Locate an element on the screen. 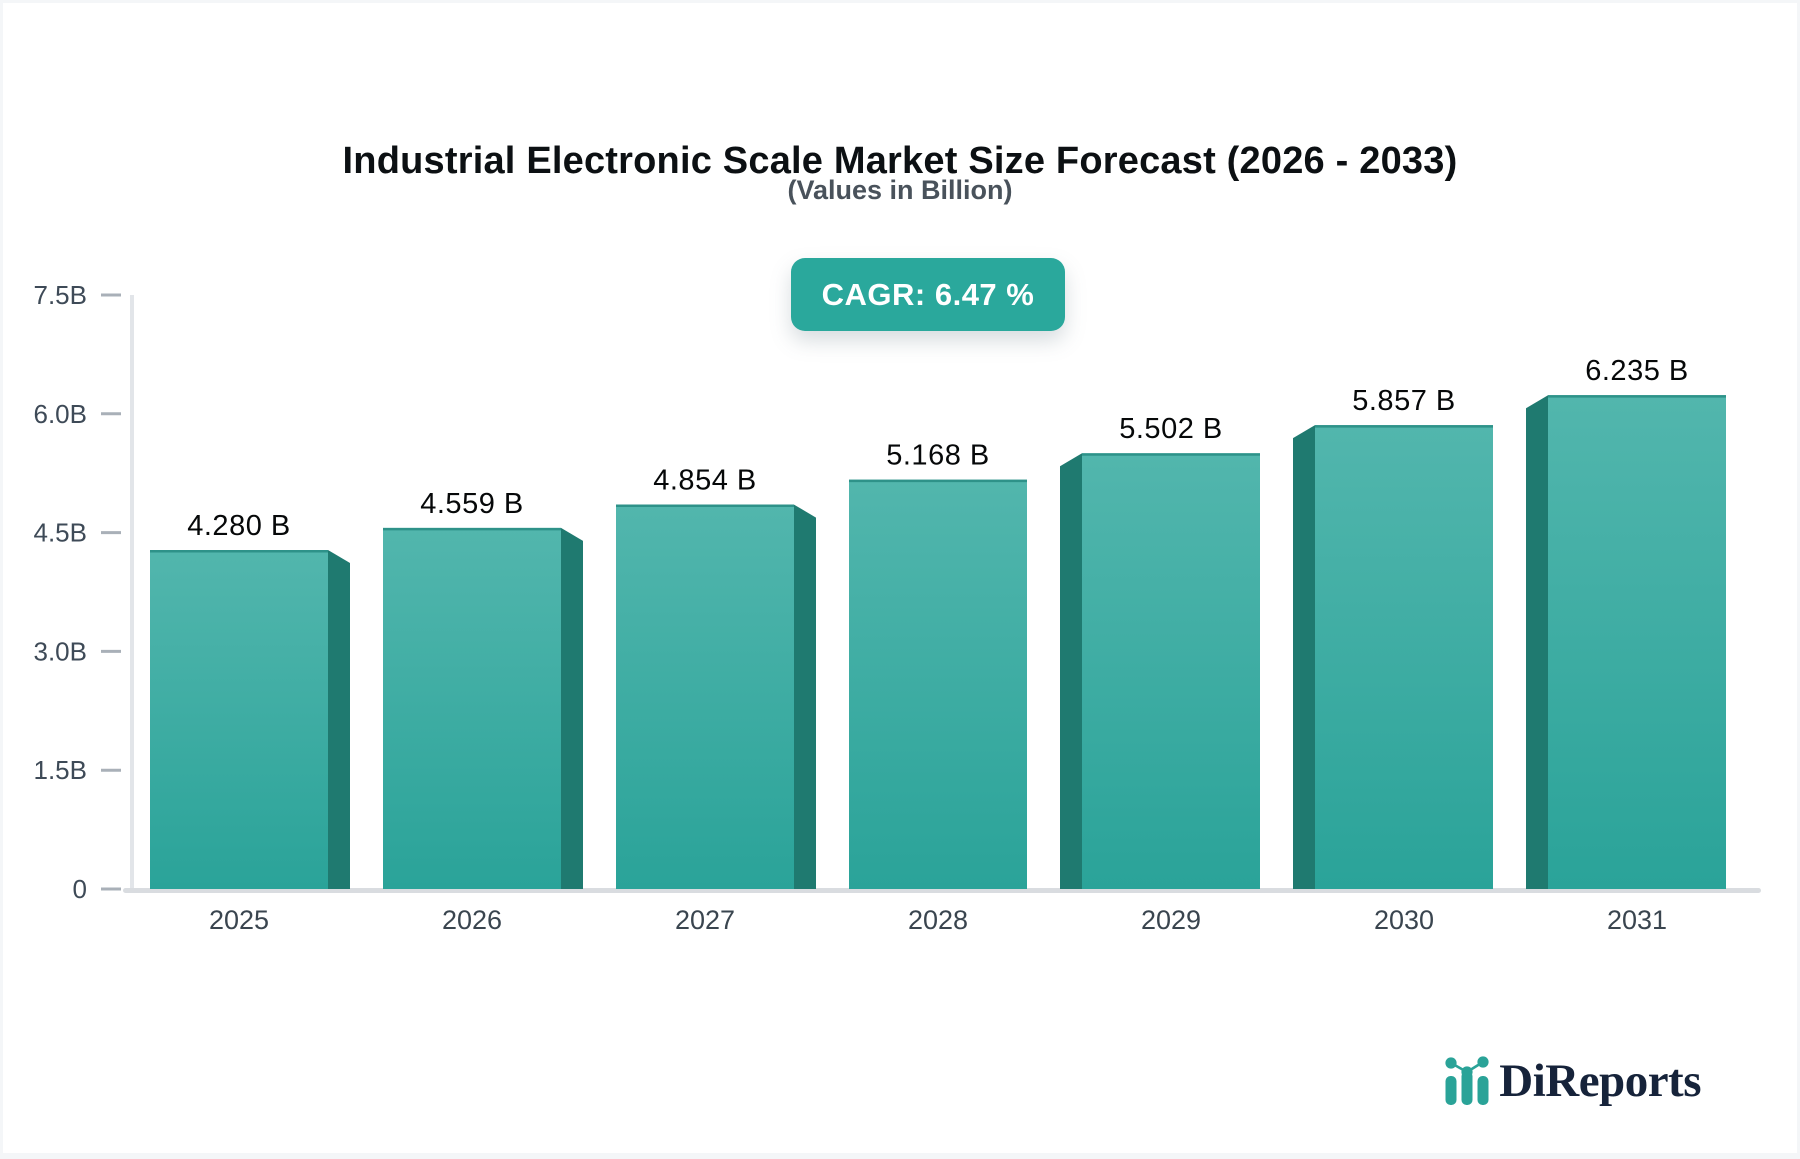  bar-value-label: 5.168 B is located at coordinates (937, 456).